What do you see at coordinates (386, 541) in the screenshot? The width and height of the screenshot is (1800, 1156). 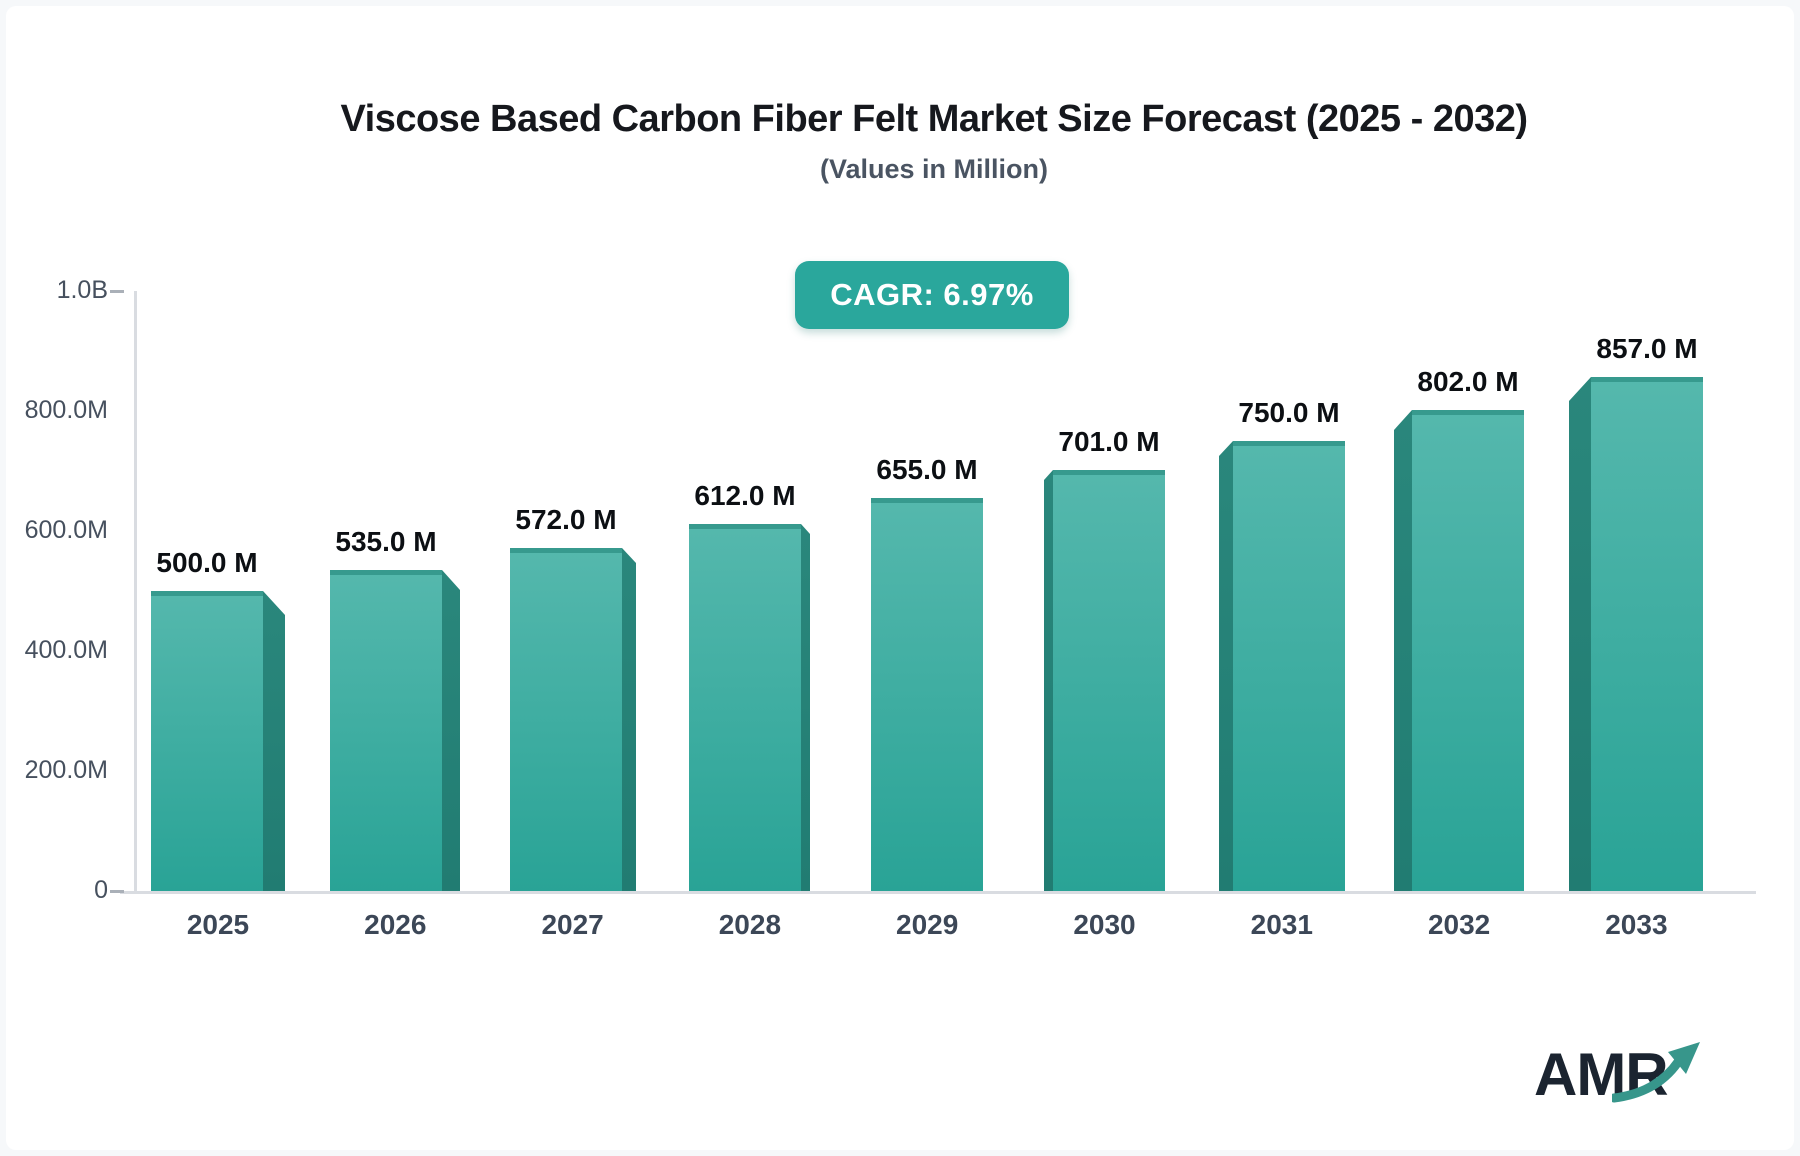 I see `bar-value-label: 535.0 M` at bounding box center [386, 541].